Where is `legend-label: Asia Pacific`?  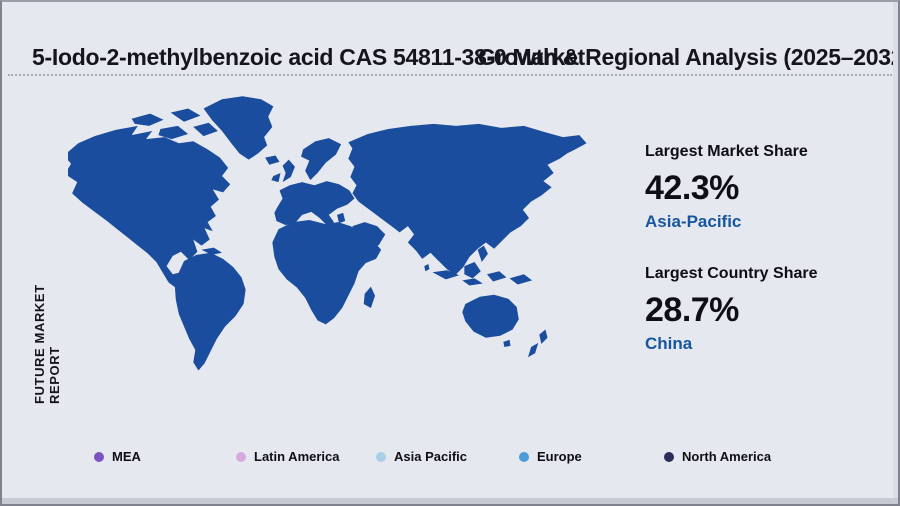
legend-label: Asia Pacific is located at coordinates (430, 456).